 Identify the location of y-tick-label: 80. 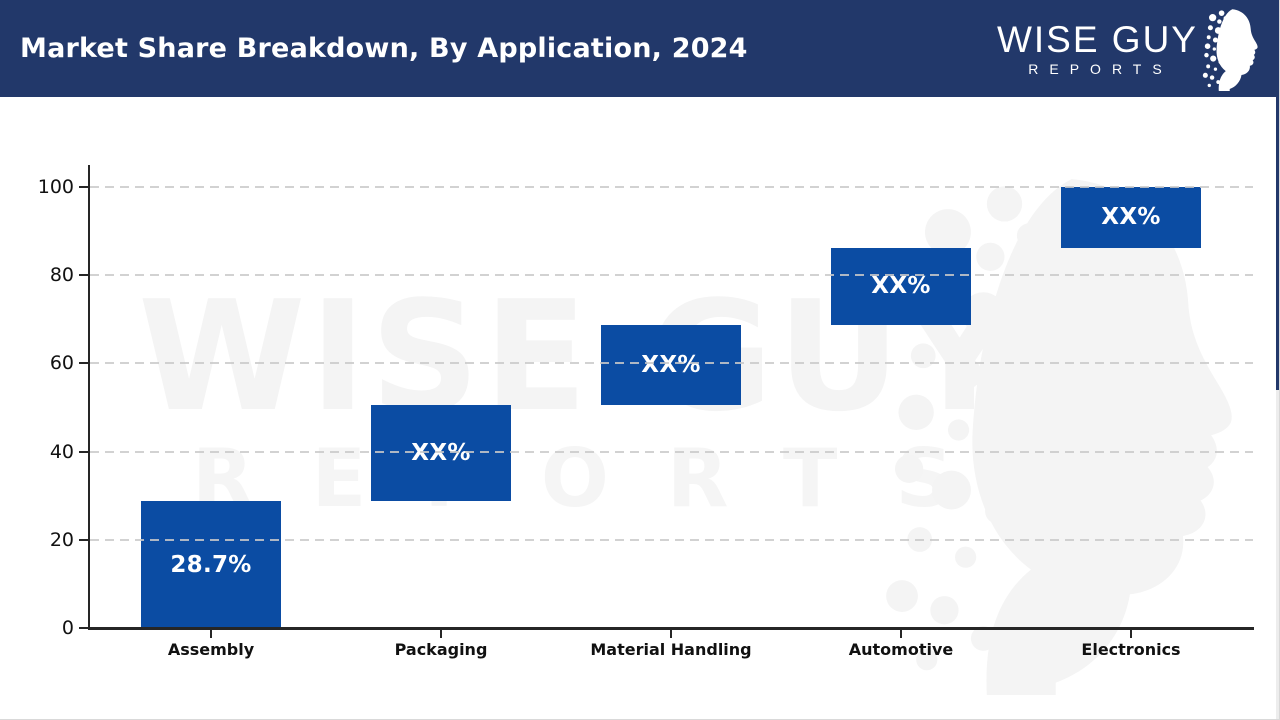
(61, 275).